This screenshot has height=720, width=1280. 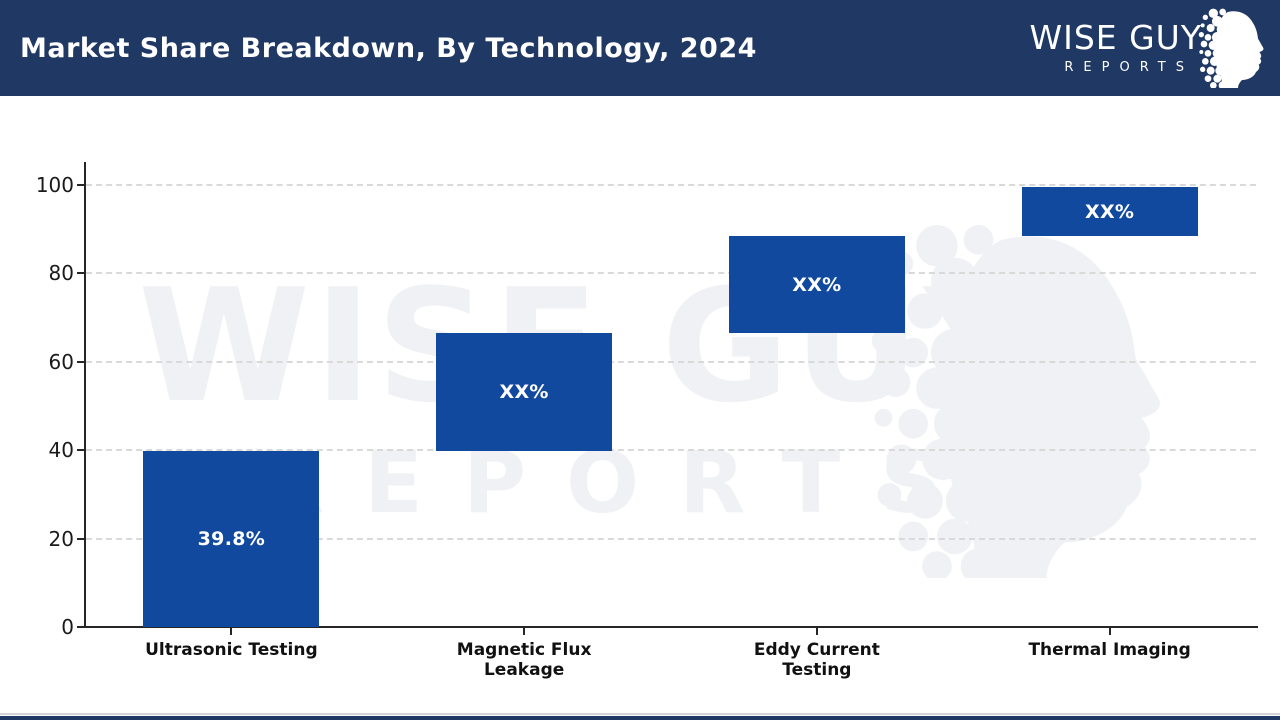 What do you see at coordinates (524, 670) in the screenshot?
I see `x-tick-label-line: Leakage` at bounding box center [524, 670].